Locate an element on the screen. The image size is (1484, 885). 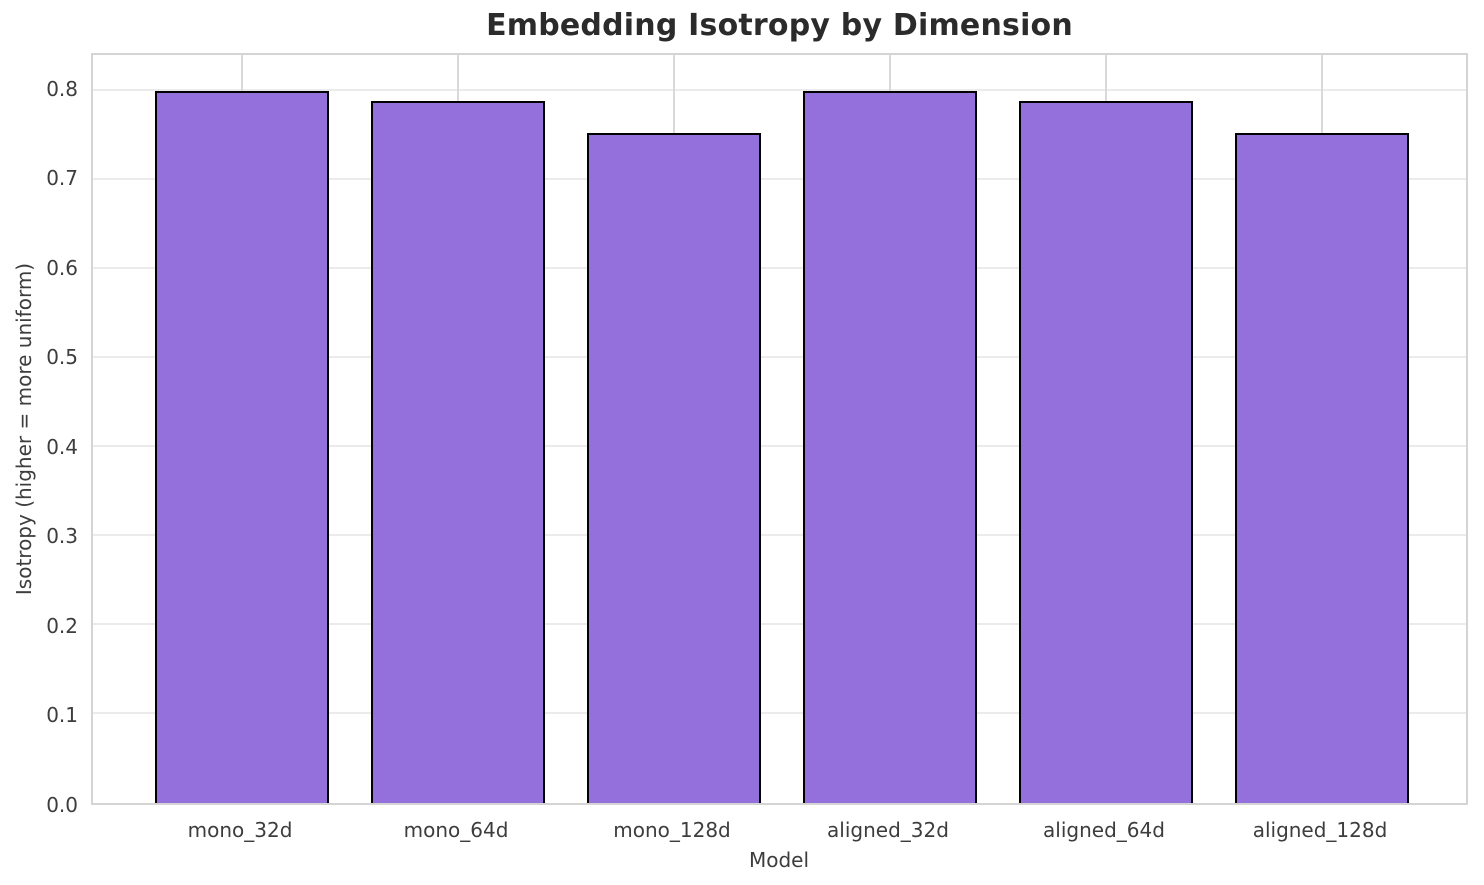
bar-aligned_32d is located at coordinates (890, 446).